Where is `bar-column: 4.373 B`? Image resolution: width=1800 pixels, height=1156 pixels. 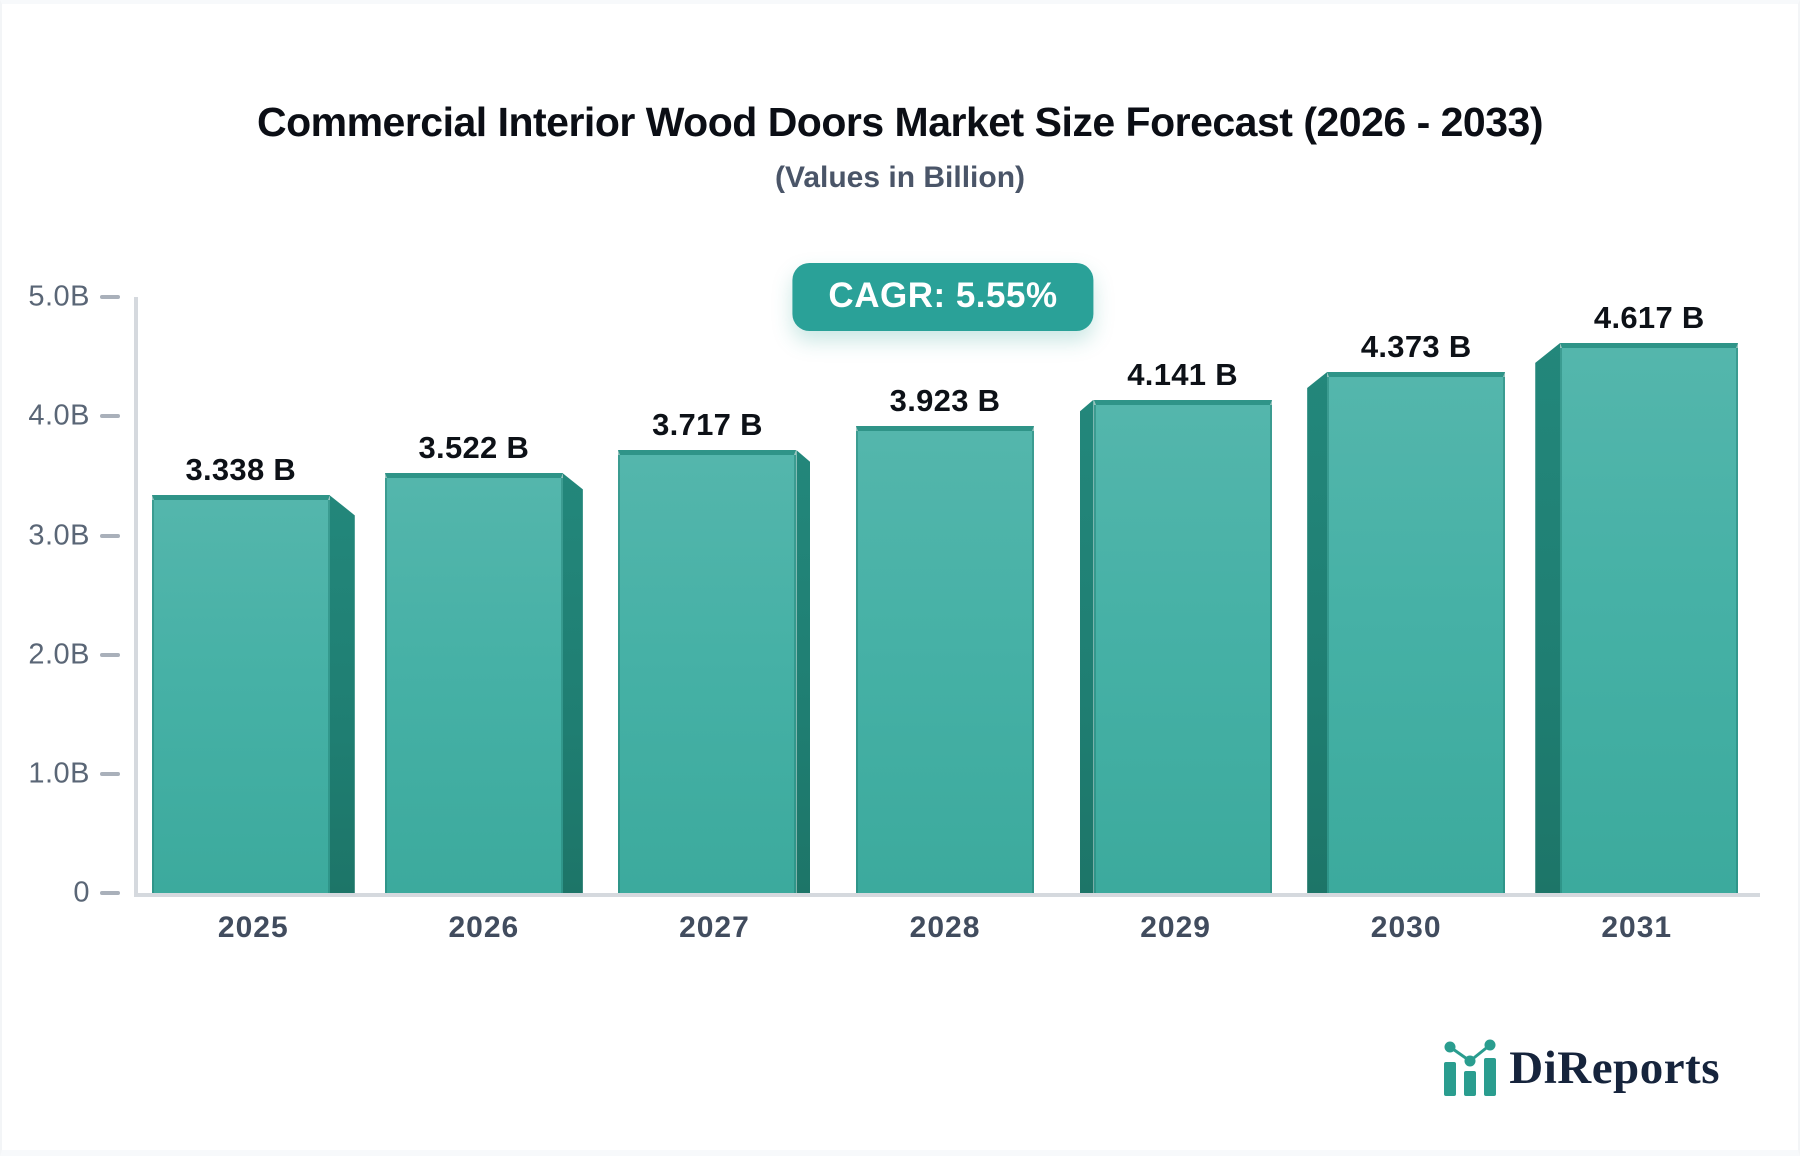
bar-column: 4.373 B is located at coordinates (1406, 595).